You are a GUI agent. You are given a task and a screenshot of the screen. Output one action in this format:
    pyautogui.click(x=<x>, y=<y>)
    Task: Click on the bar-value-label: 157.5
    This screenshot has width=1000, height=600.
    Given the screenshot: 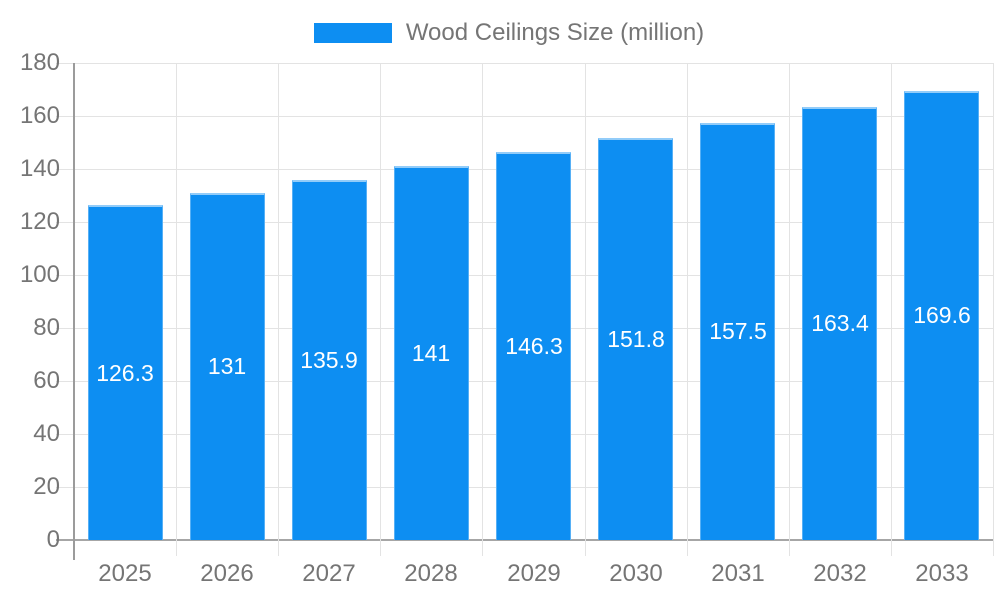 What is the action you would take?
    pyautogui.click(x=738, y=331)
    